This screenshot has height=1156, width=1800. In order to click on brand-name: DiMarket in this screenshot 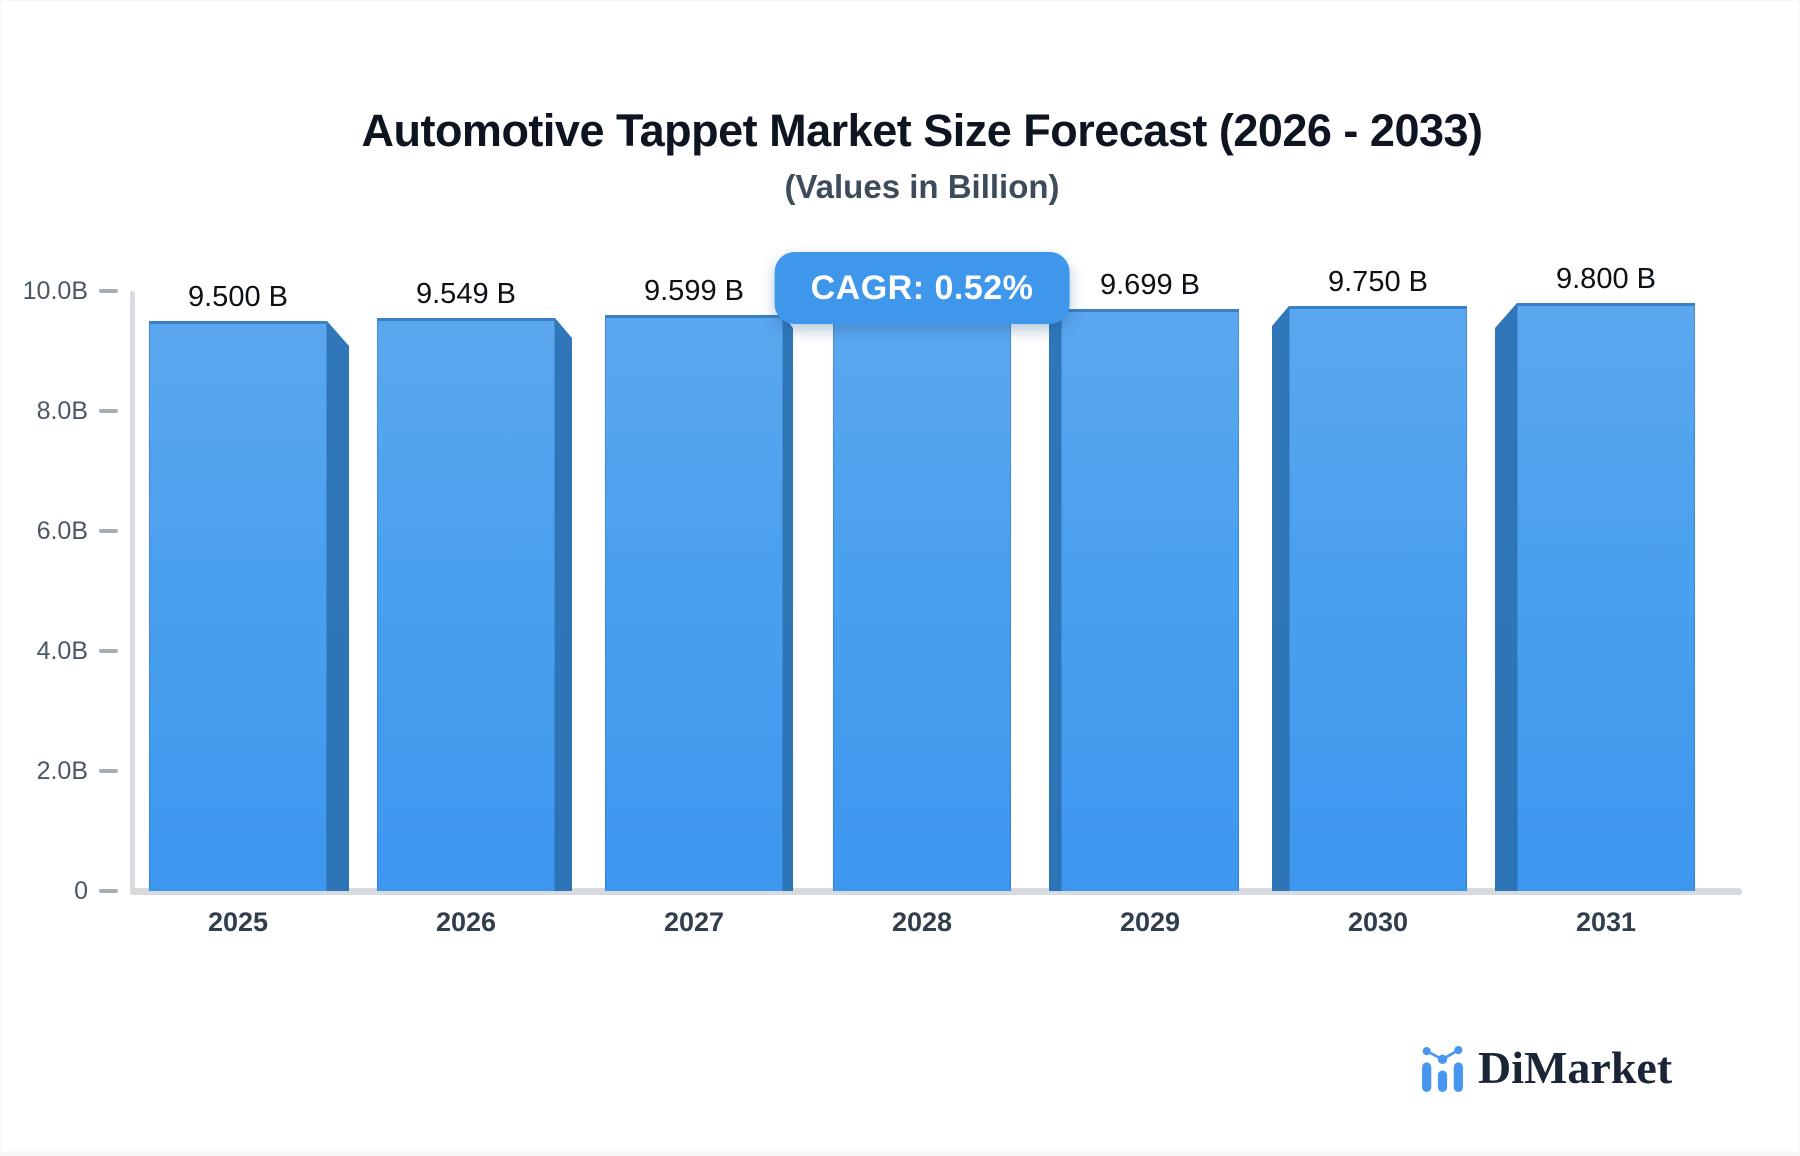, I will do `click(1575, 1067)`.